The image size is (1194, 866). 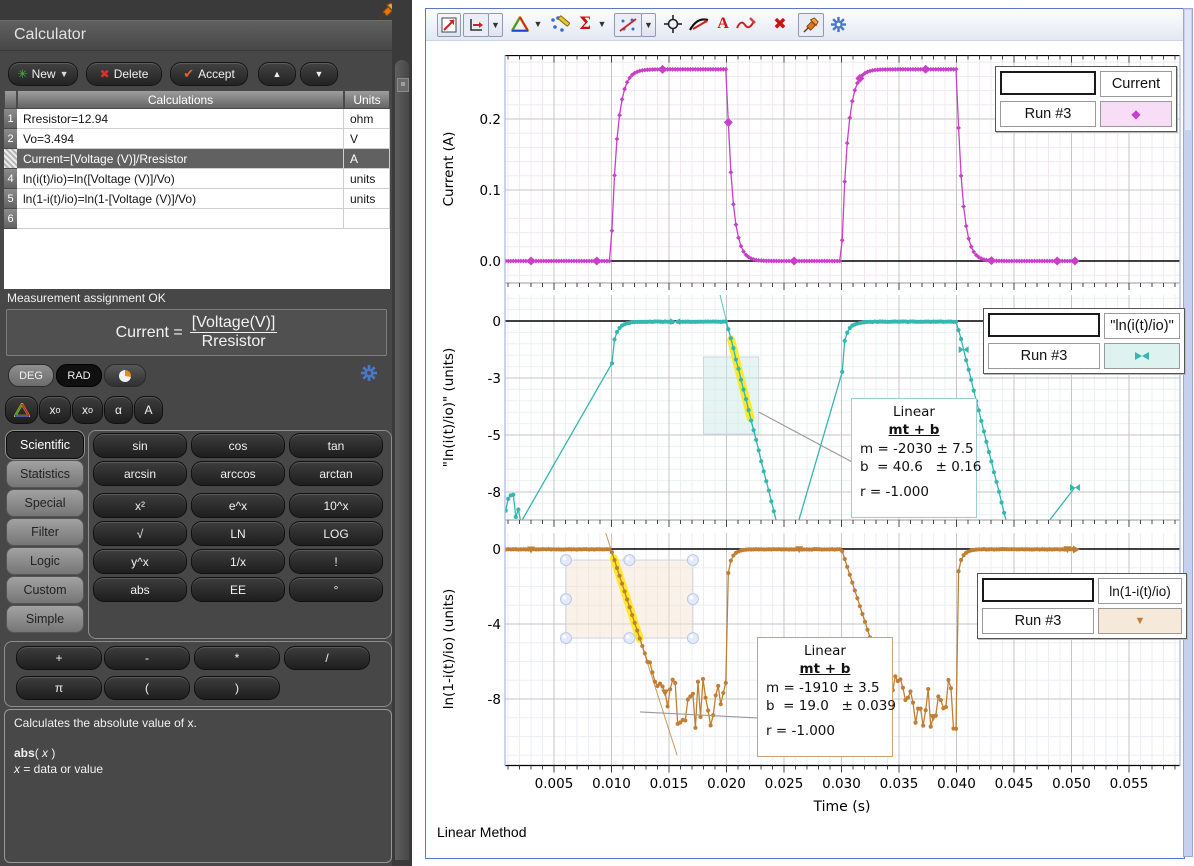 I want to click on key-arctan: arctan, so click(x=336, y=473).